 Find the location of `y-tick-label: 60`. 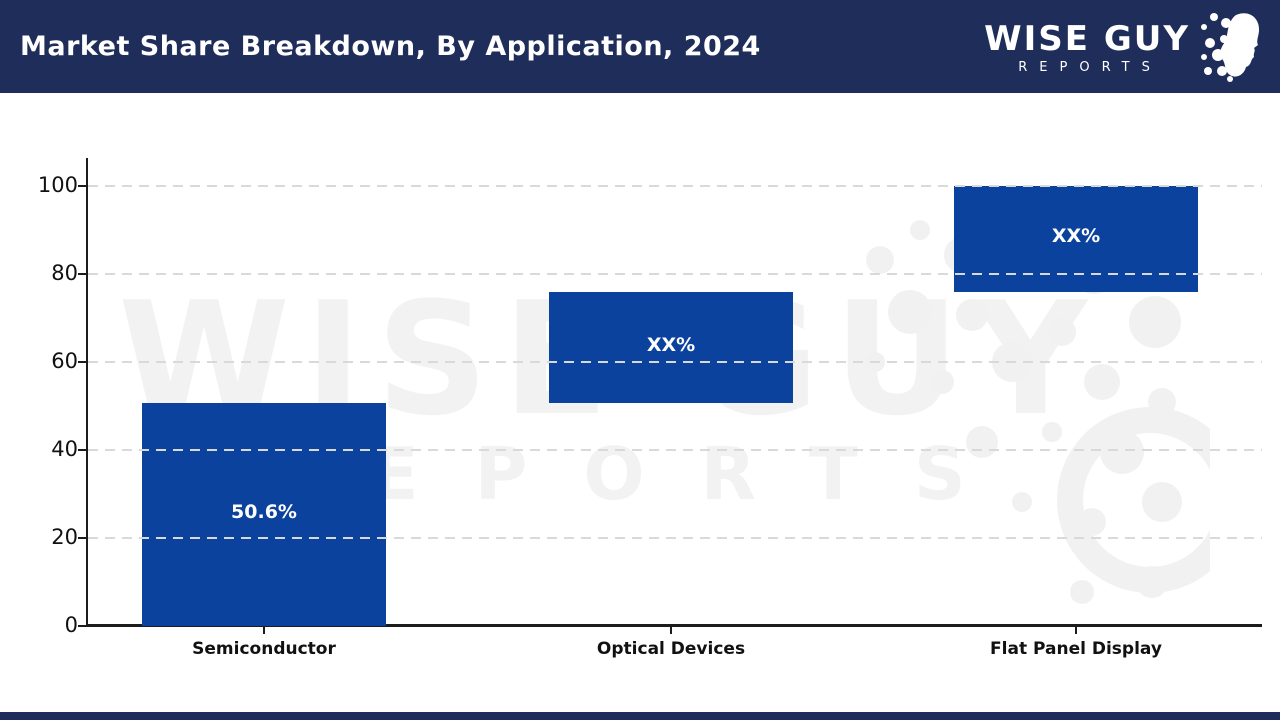

y-tick-label: 60 is located at coordinates (64, 361).